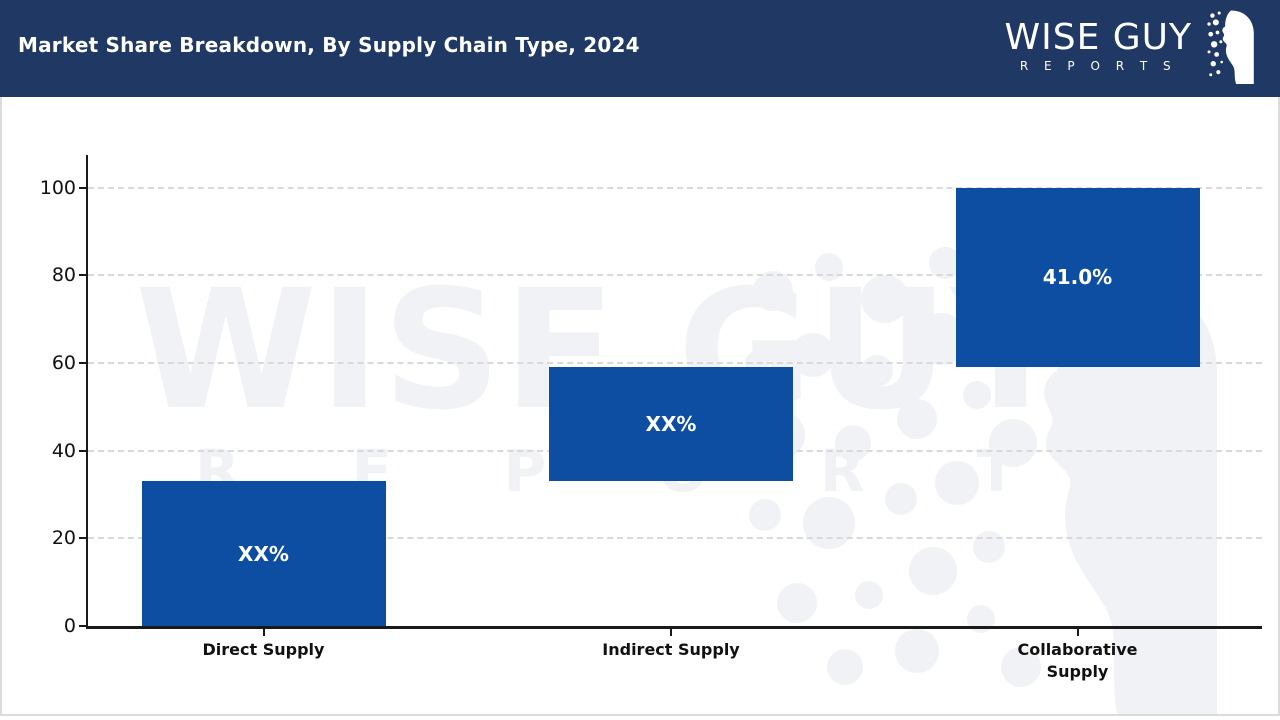 The height and width of the screenshot is (720, 1280). What do you see at coordinates (63, 450) in the screenshot?
I see `y-tick-label-40: 40` at bounding box center [63, 450].